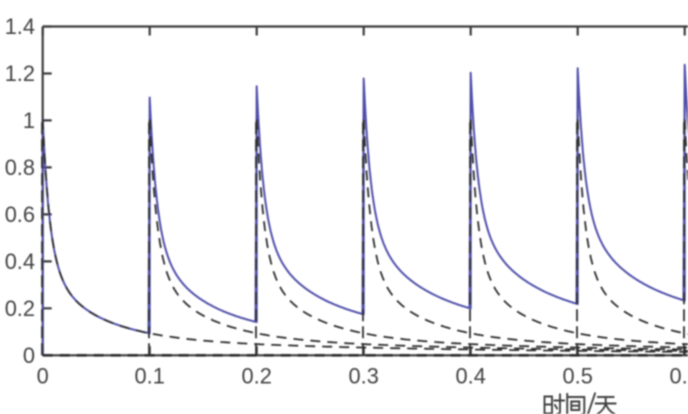 This screenshot has width=688, height=414. Describe the element at coordinates (20, 73) in the screenshot. I see `svg-text: 1.2` at that location.